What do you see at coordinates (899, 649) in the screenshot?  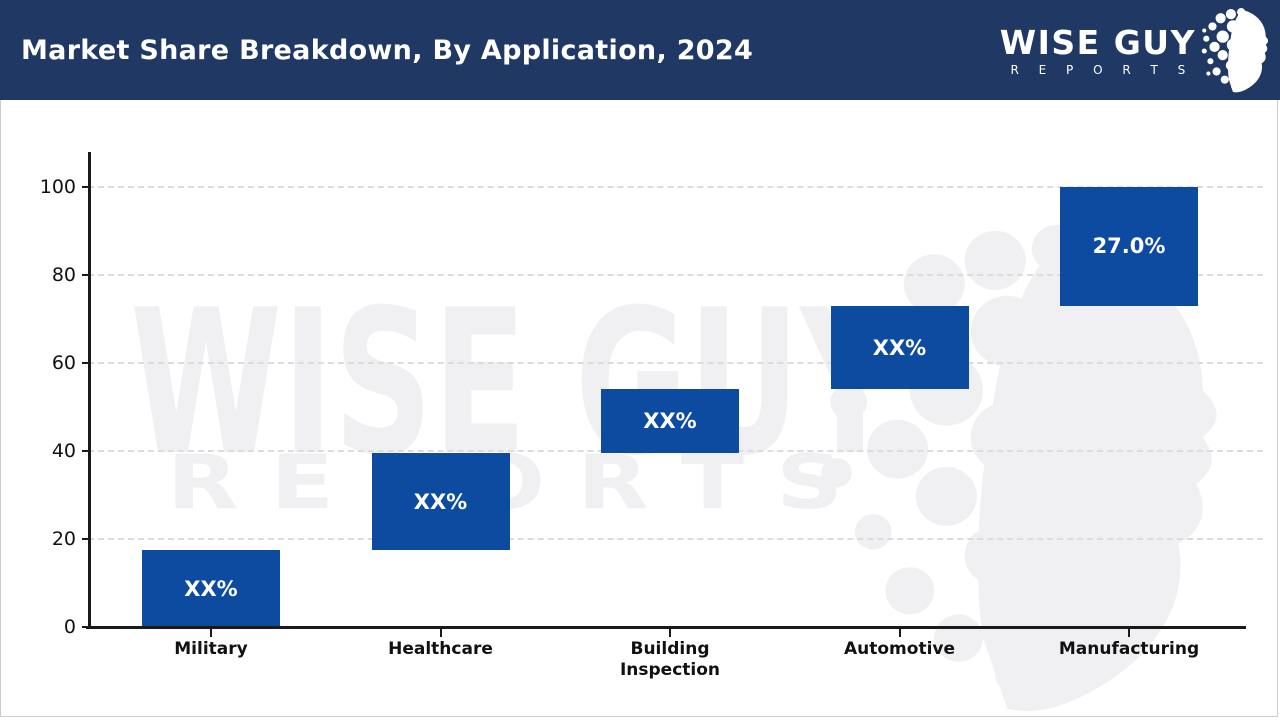 I see `category-label-automotive: Automotive` at bounding box center [899, 649].